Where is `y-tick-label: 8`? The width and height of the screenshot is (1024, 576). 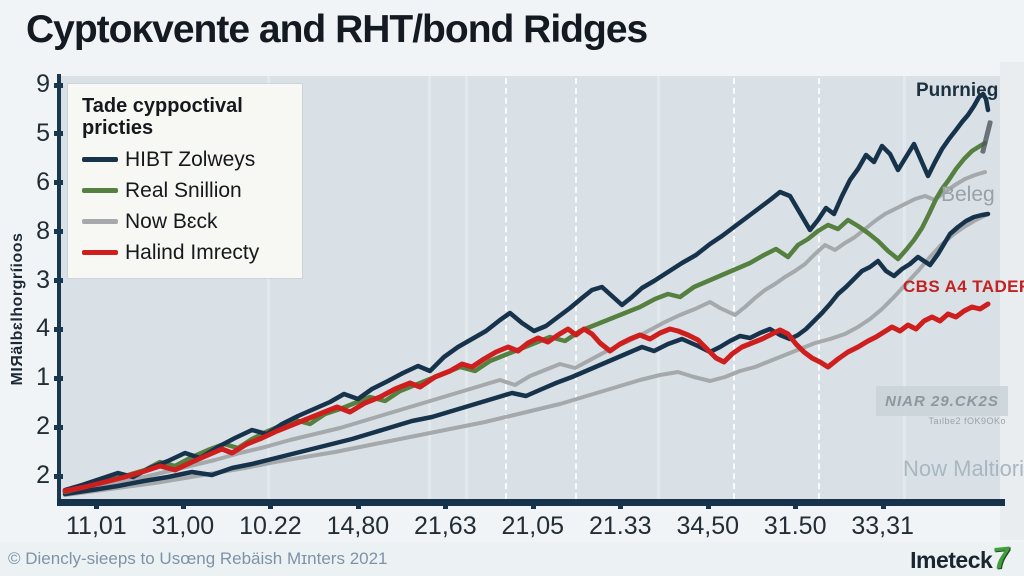 y-tick-label: 8 is located at coordinates (49, 231).